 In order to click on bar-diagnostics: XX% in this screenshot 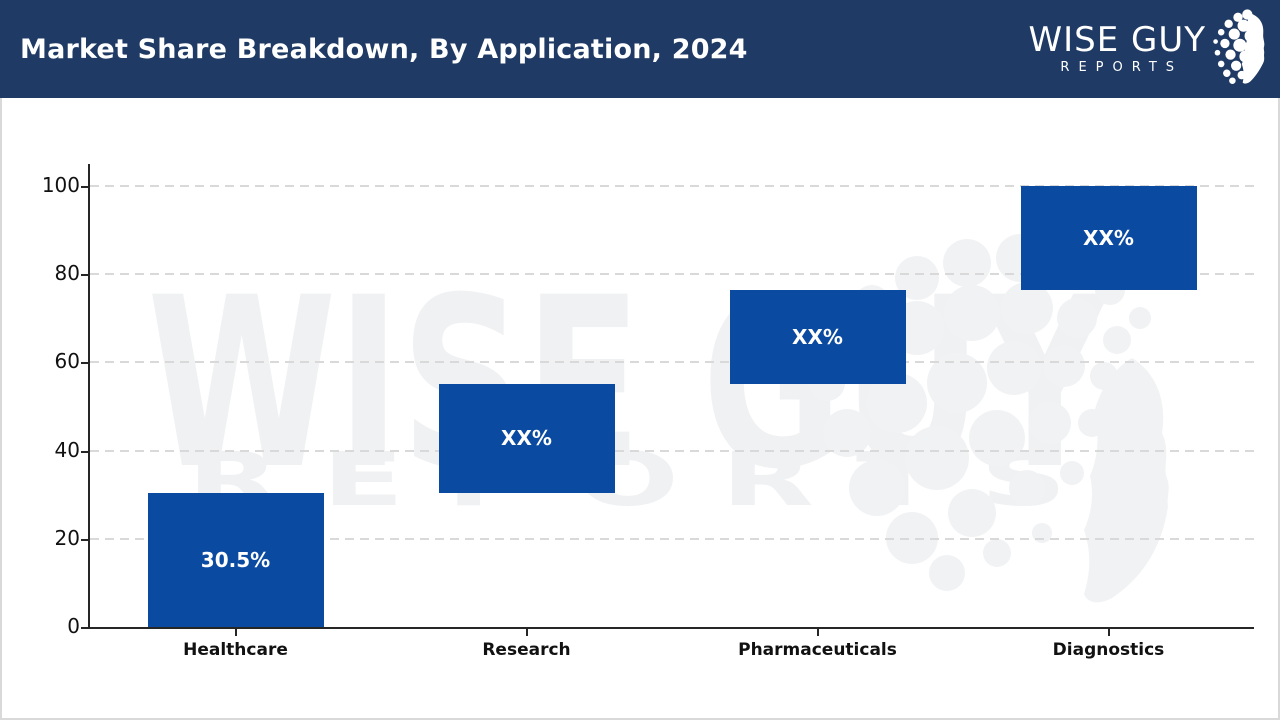, I will do `click(1108, 238)`.